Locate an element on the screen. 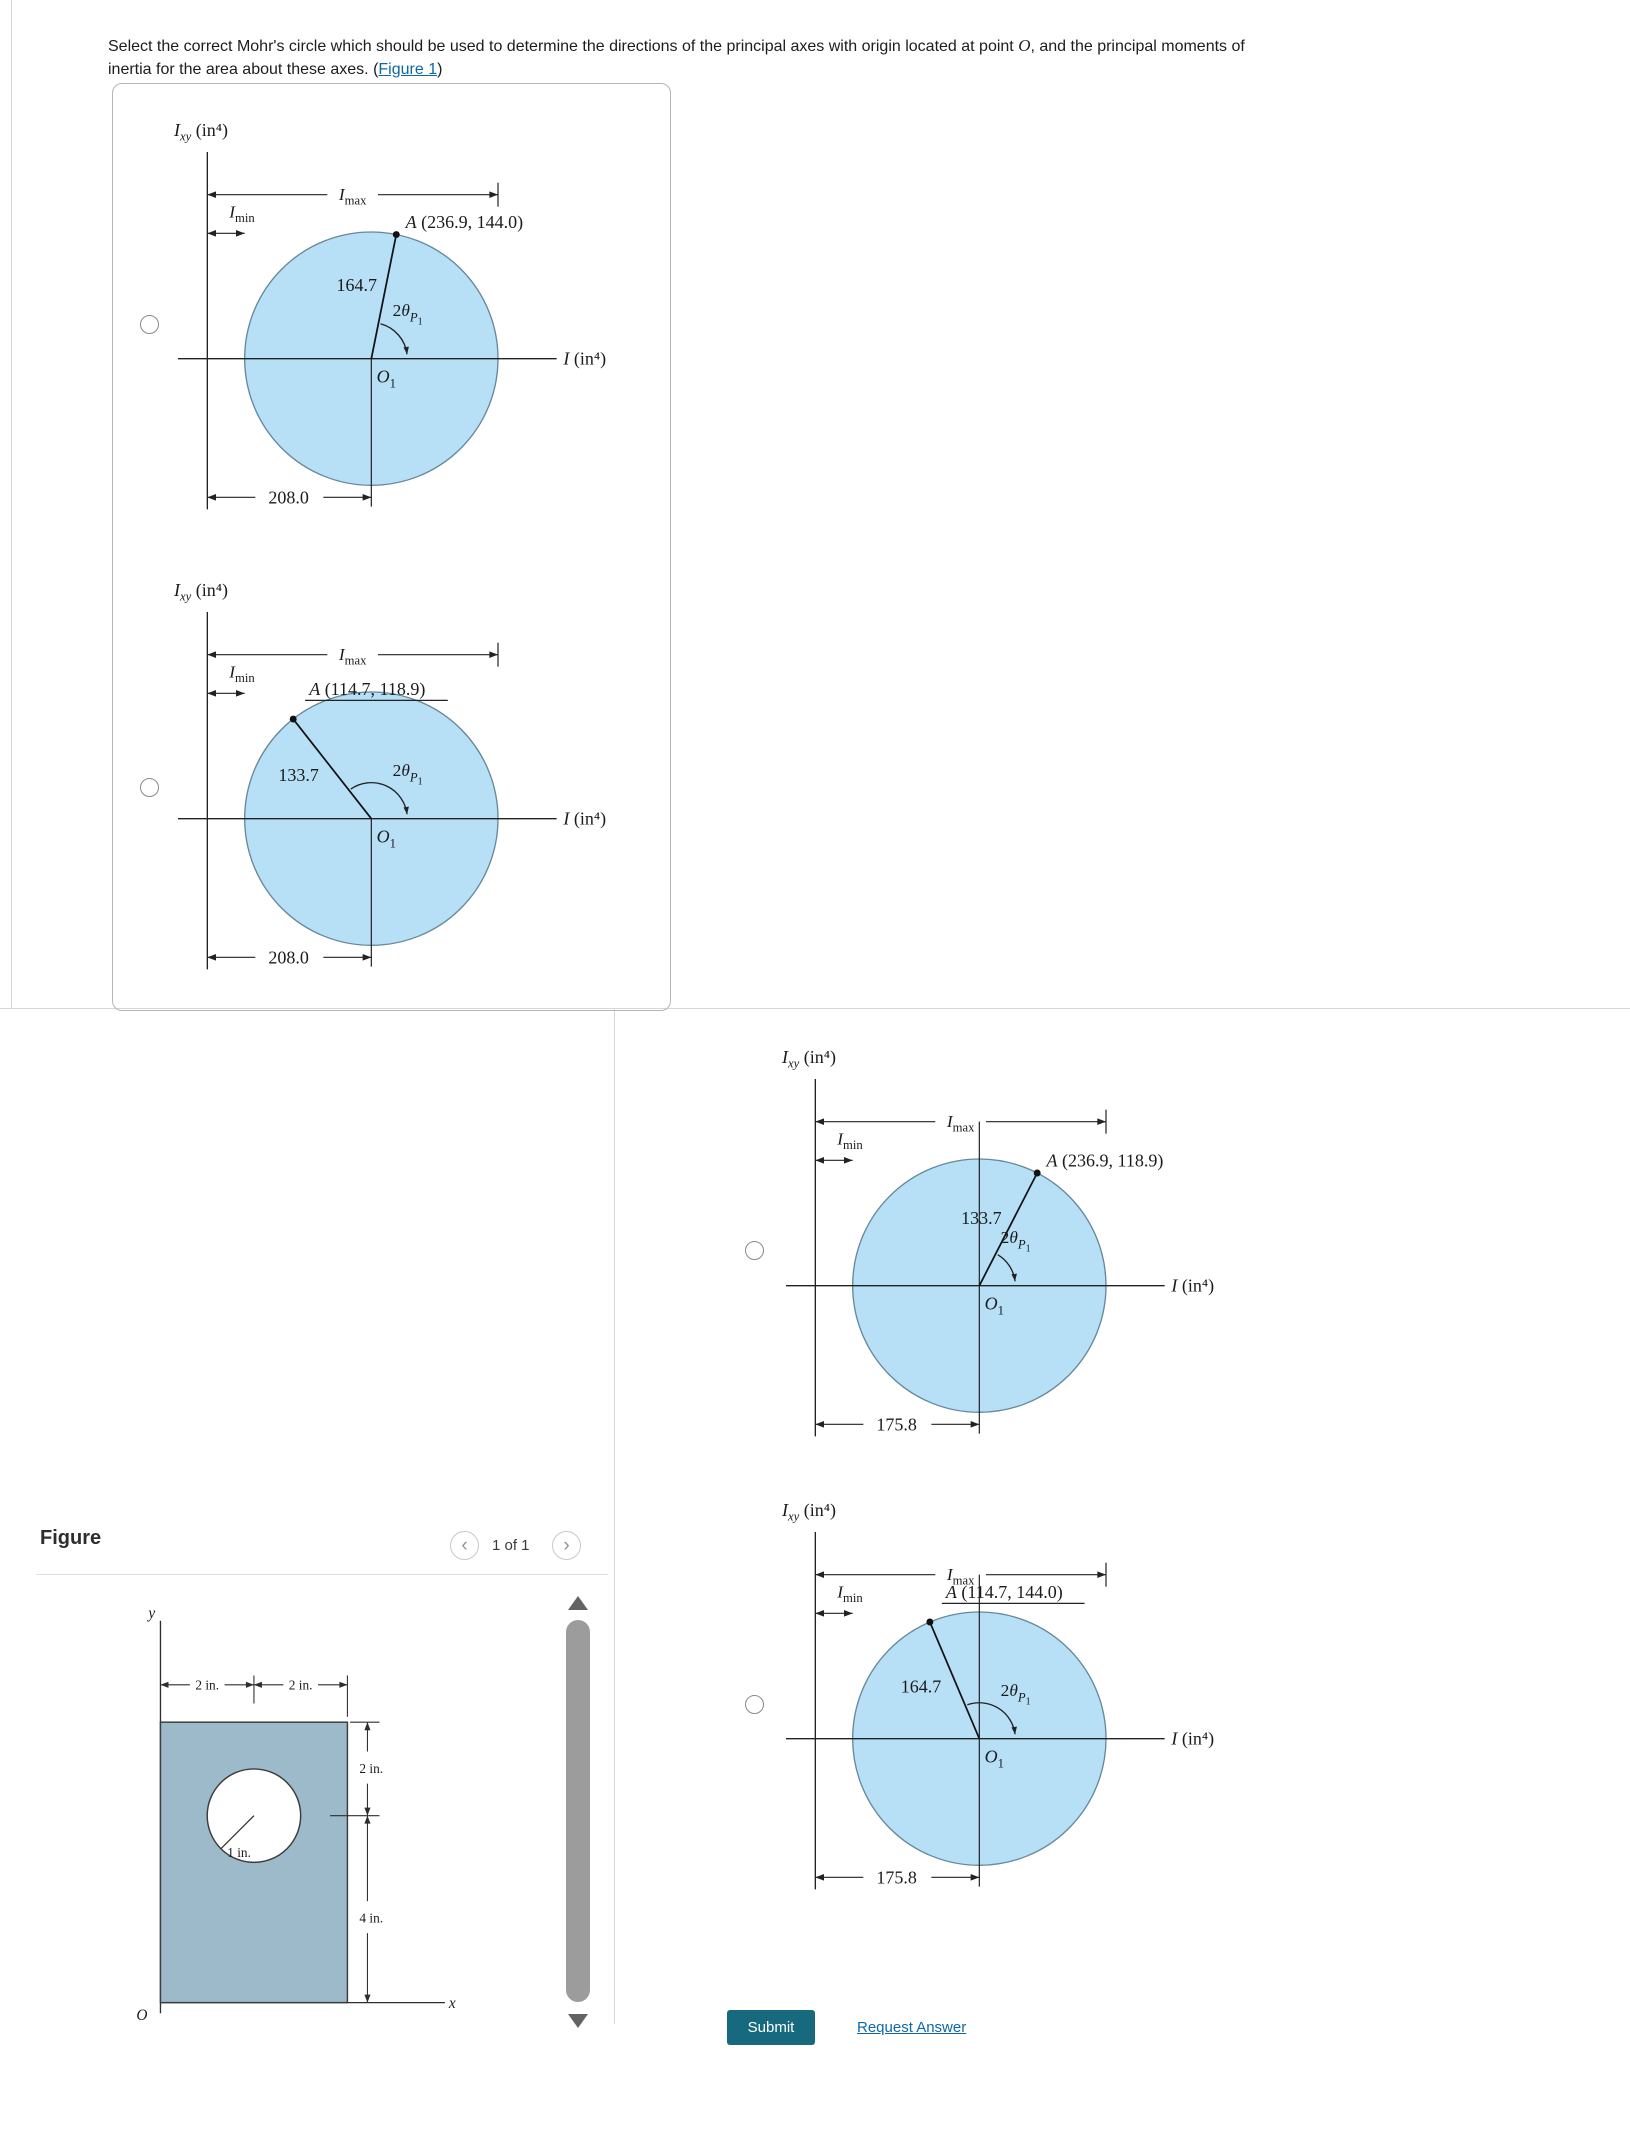  y-axis-label: y is located at coordinates (150, 1613).